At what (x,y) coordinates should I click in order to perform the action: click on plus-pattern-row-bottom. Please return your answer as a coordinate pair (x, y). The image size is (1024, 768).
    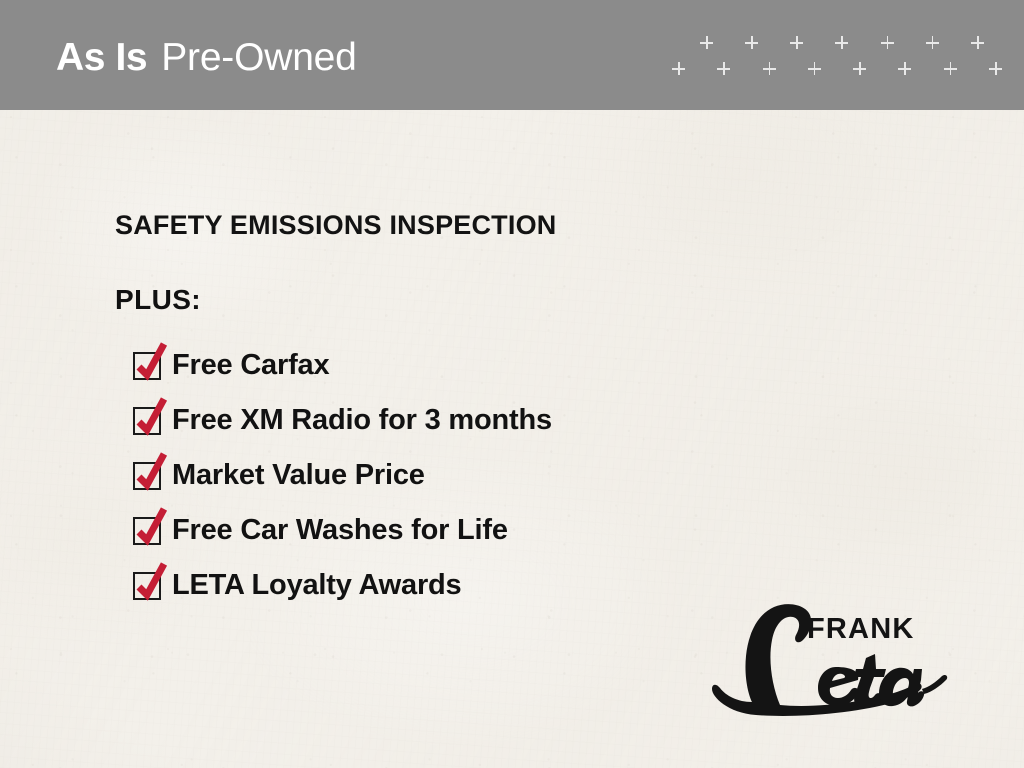
    Looking at the image, I should click on (837, 68).